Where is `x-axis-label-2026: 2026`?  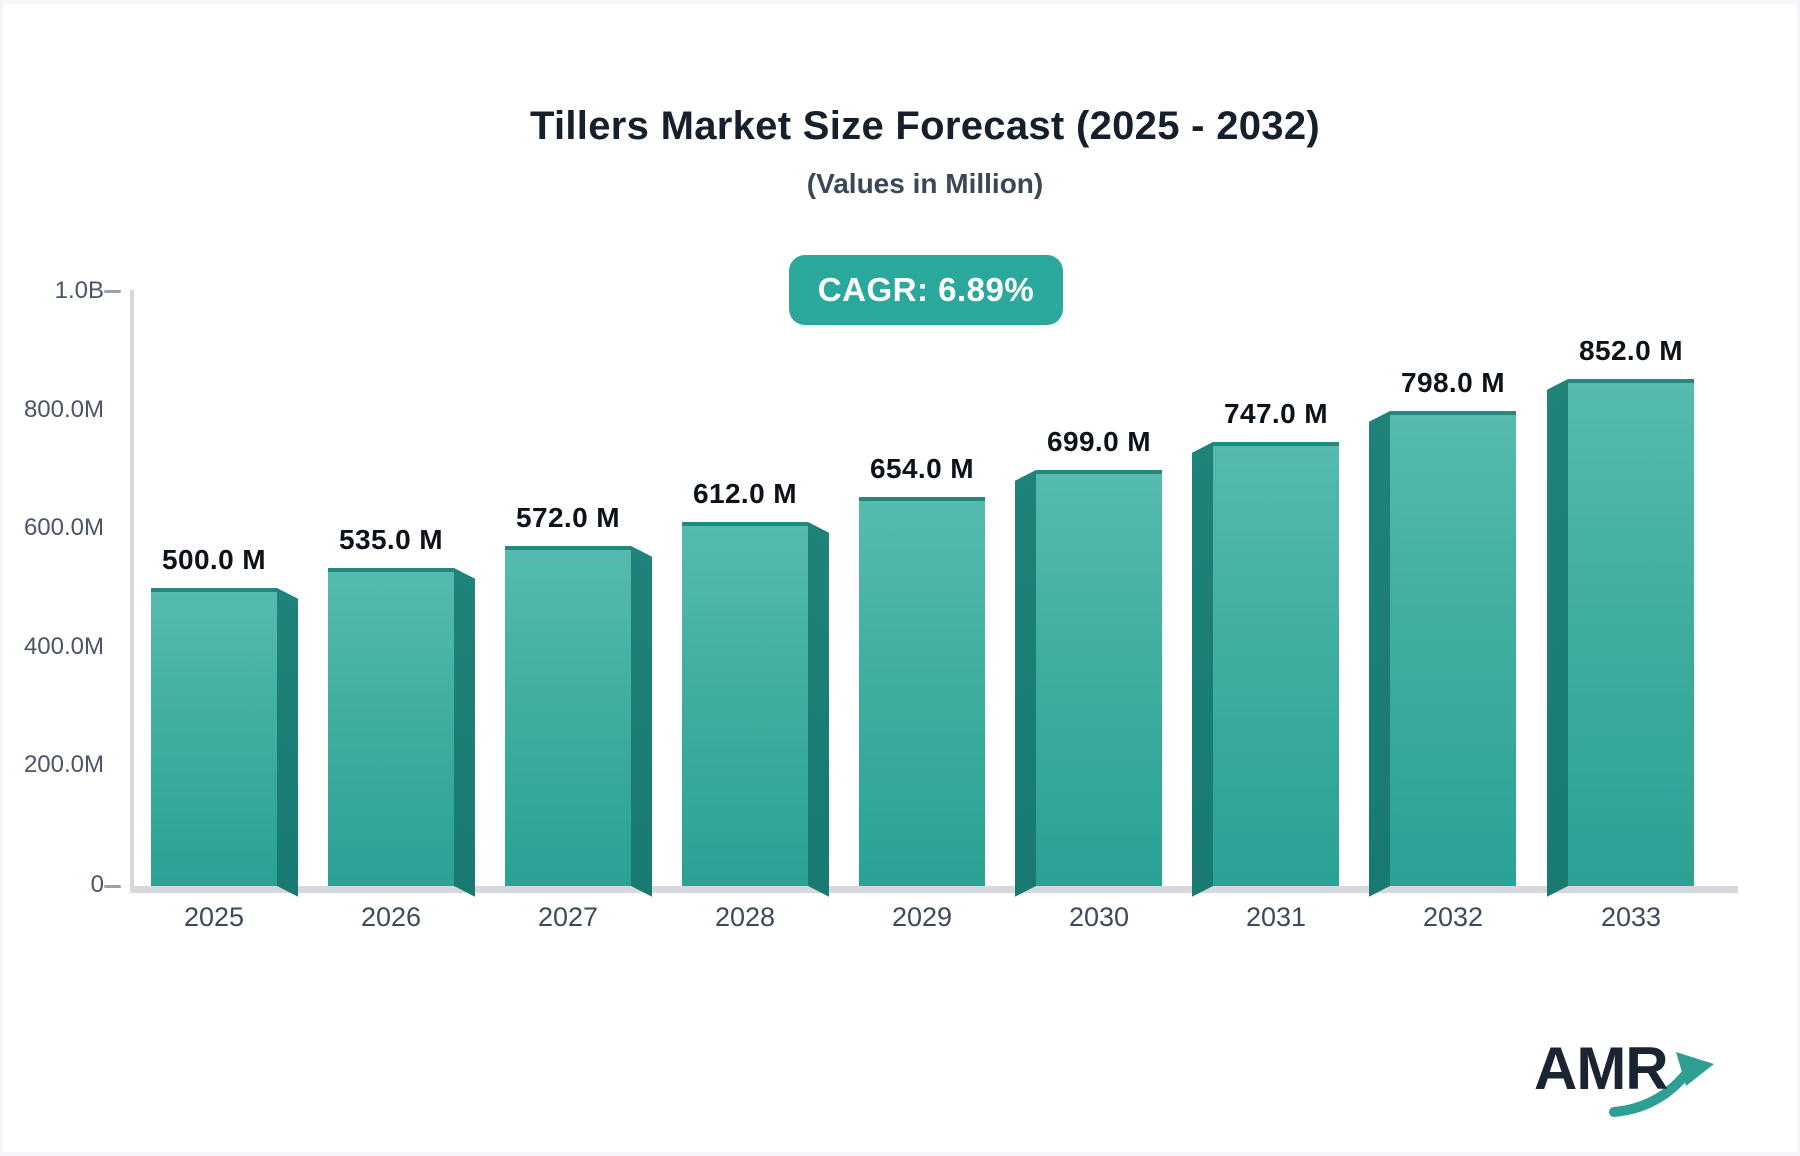 x-axis-label-2026: 2026 is located at coordinates (391, 917).